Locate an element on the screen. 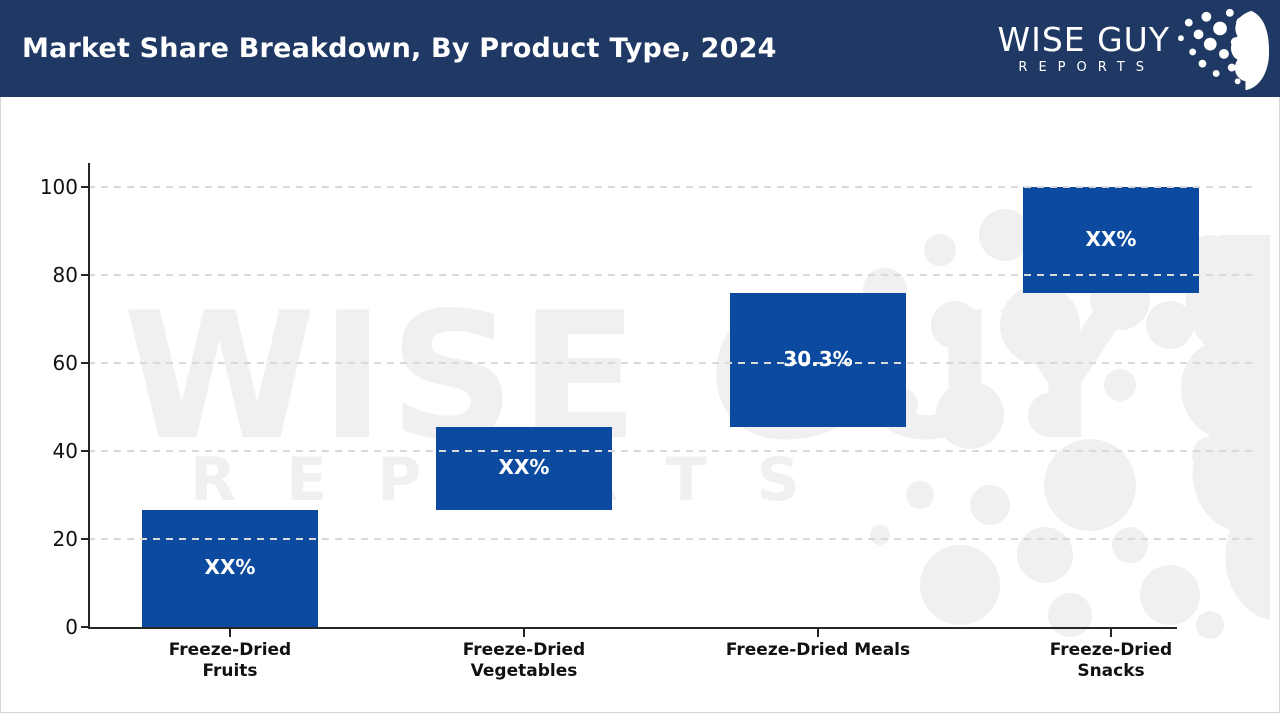 Image resolution: width=1280 pixels, height=720 pixels. brand-sub: REPORTS is located at coordinates (1087, 67).